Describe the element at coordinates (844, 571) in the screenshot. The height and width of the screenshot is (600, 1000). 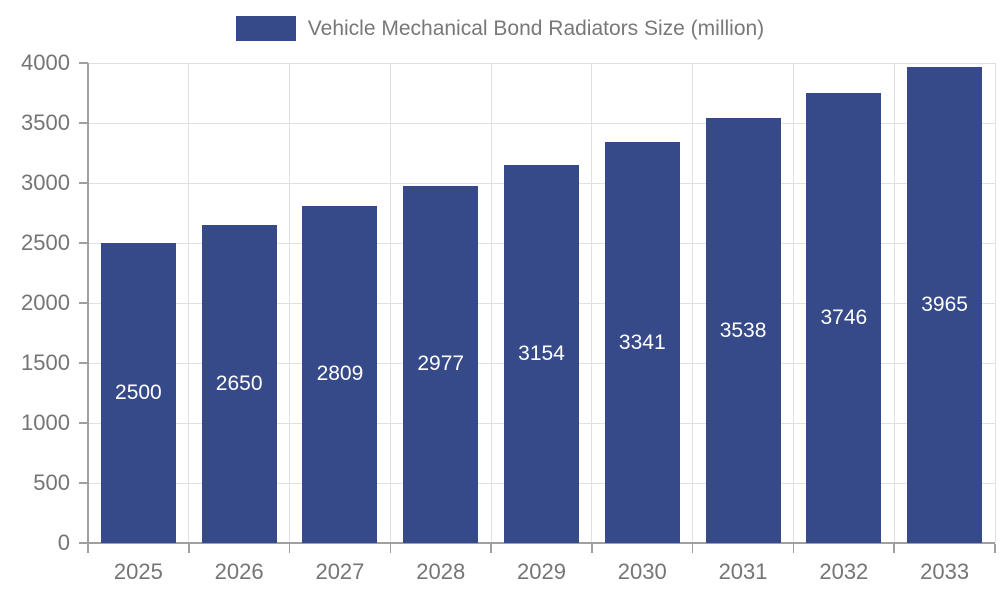
I see `x-axis-tick-label: 2032` at that location.